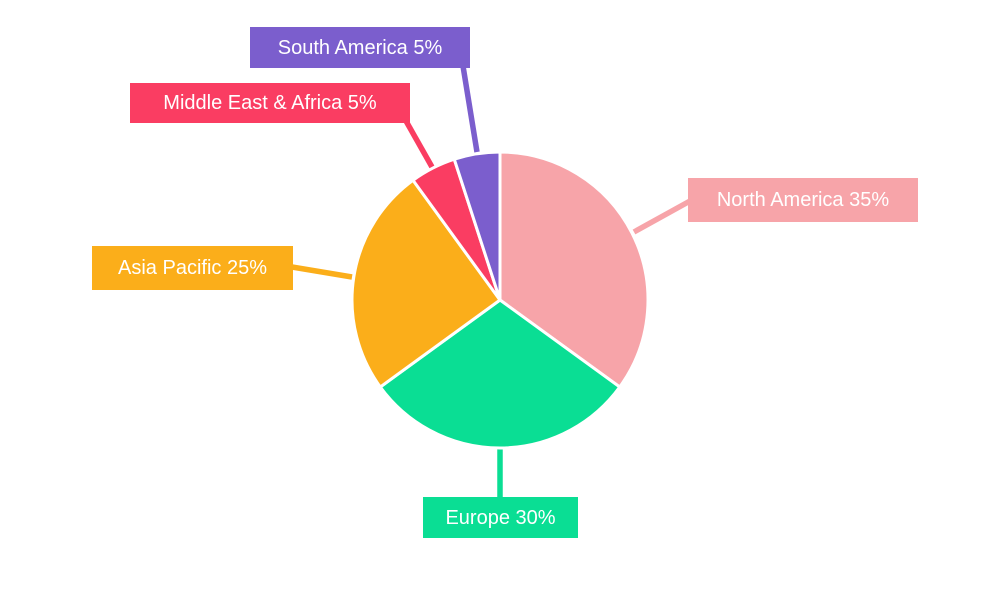  I want to click on leader-line-south-america, so click(470, 109).